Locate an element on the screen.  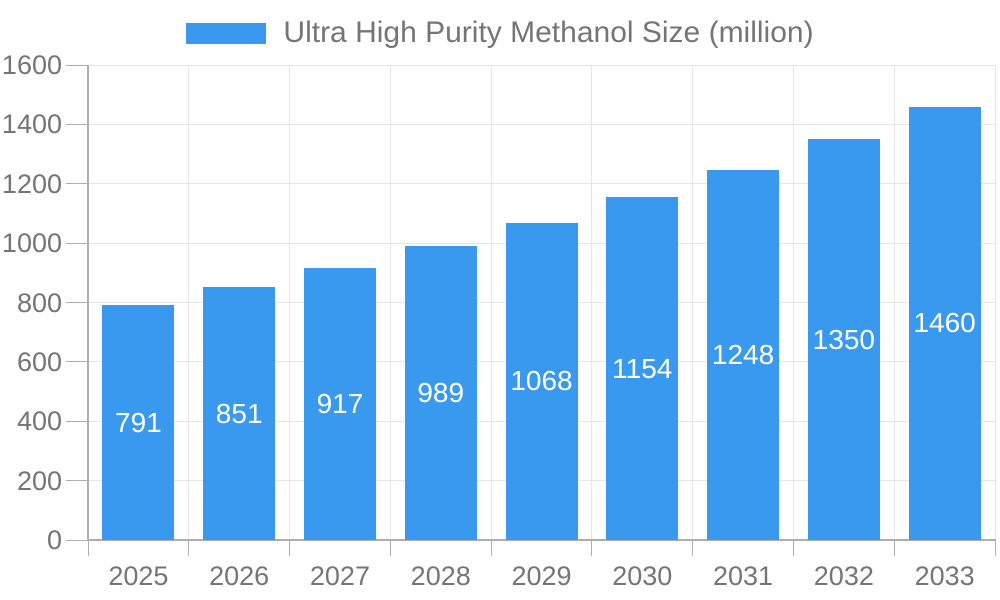
bar-value-label: 1248 is located at coordinates (743, 354).